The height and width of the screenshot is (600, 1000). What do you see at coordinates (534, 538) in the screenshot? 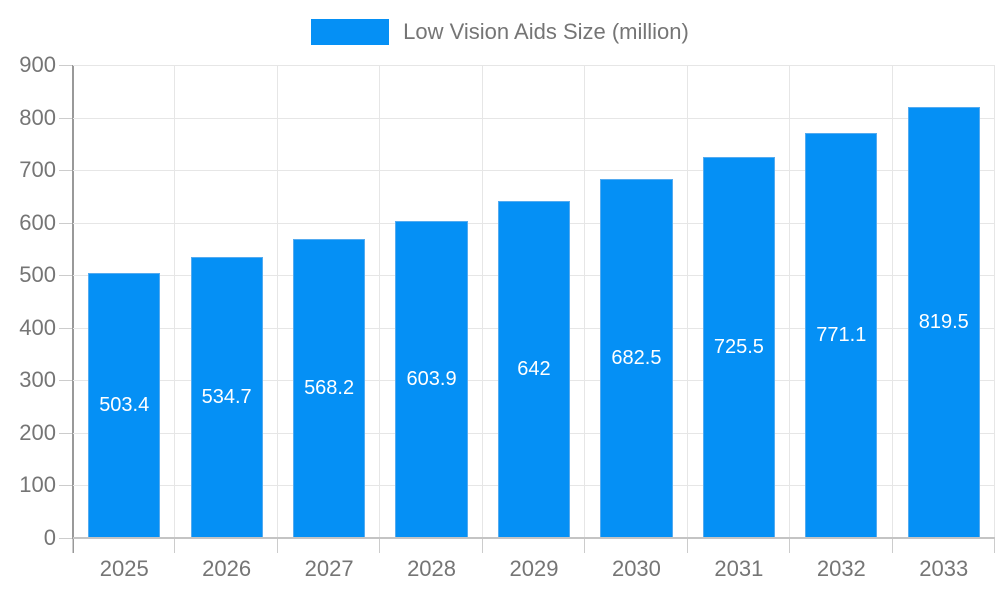
I see `x-axis-line` at bounding box center [534, 538].